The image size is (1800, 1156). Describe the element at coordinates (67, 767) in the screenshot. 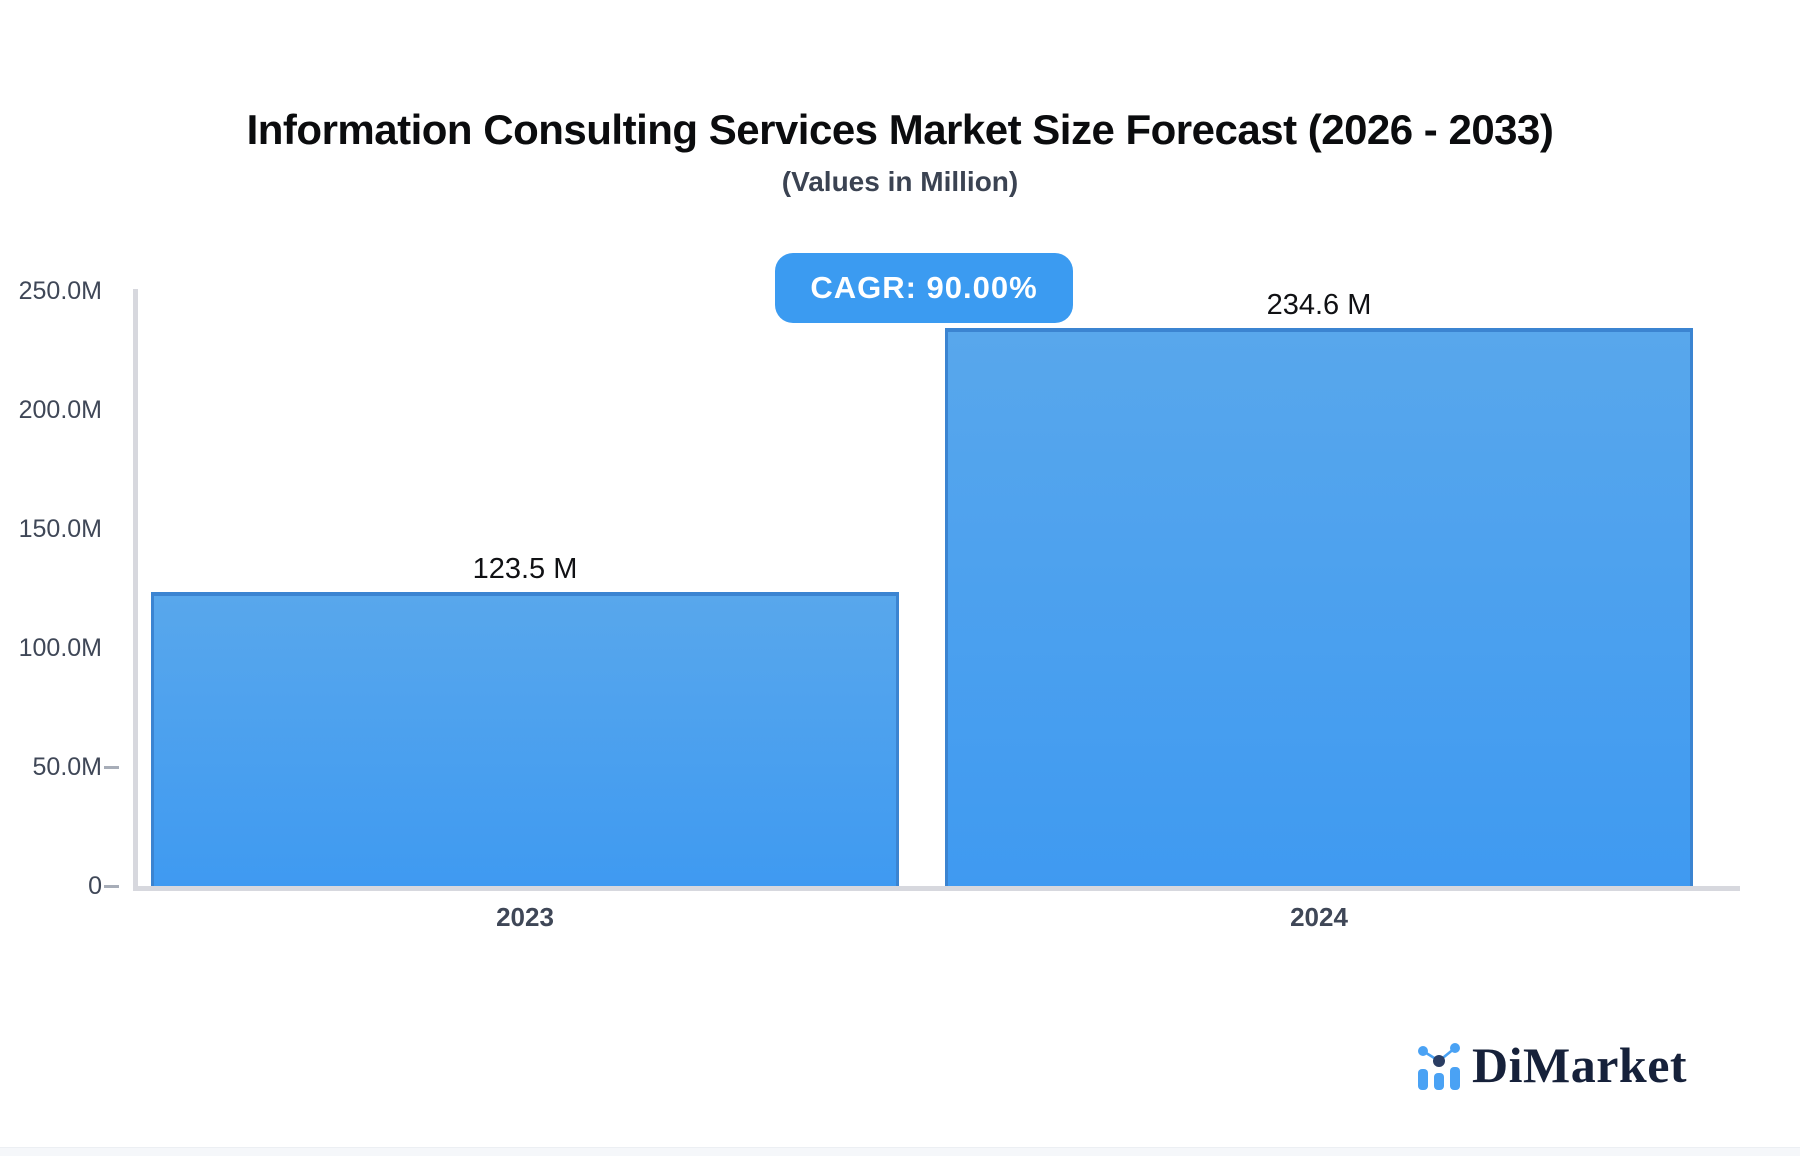

I see `y-tick-label: 50.0M` at that location.